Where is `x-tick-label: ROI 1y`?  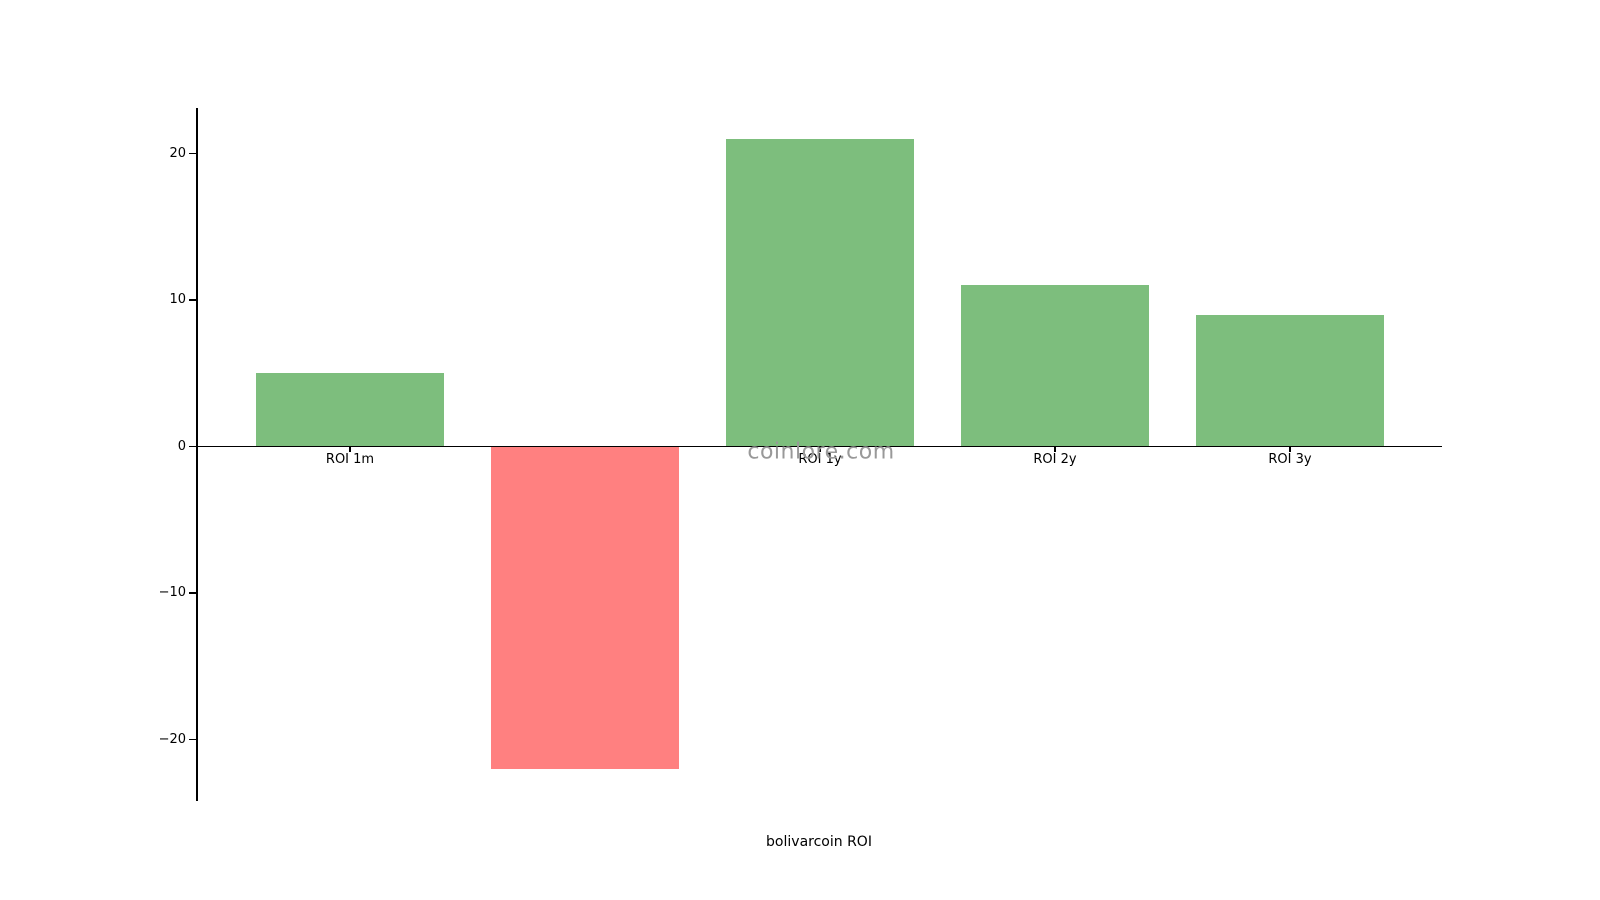 x-tick-label: ROI 1y is located at coordinates (820, 459).